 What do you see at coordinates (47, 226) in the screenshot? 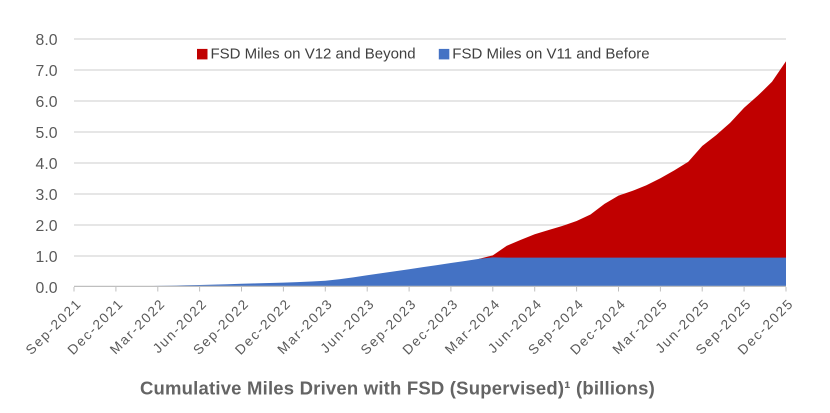
I see `svg-text: 2.0` at bounding box center [47, 226].